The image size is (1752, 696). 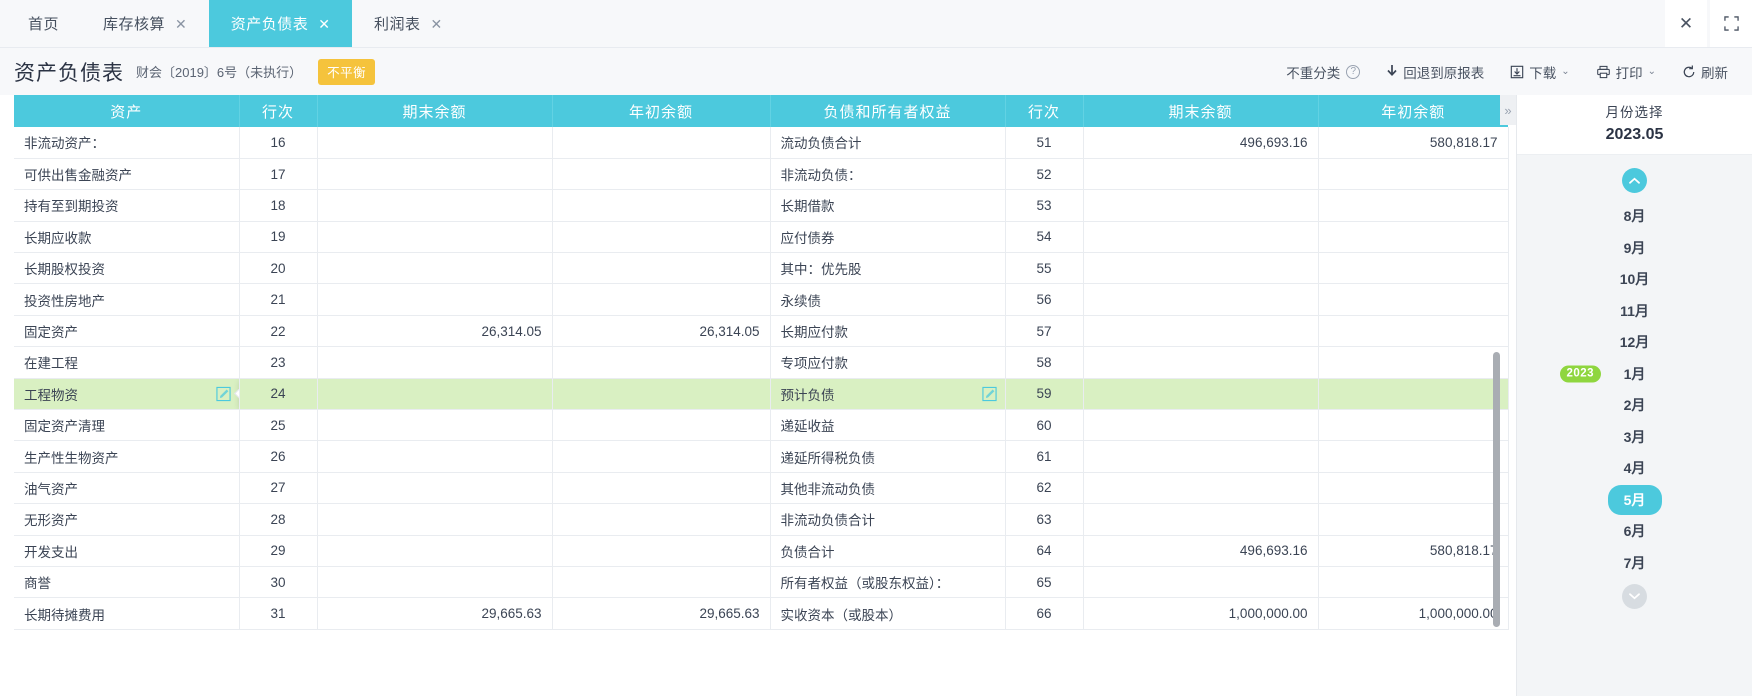 I want to click on table-row: 油气资产 27 其他非流动负债 62, so click(x=761, y=488).